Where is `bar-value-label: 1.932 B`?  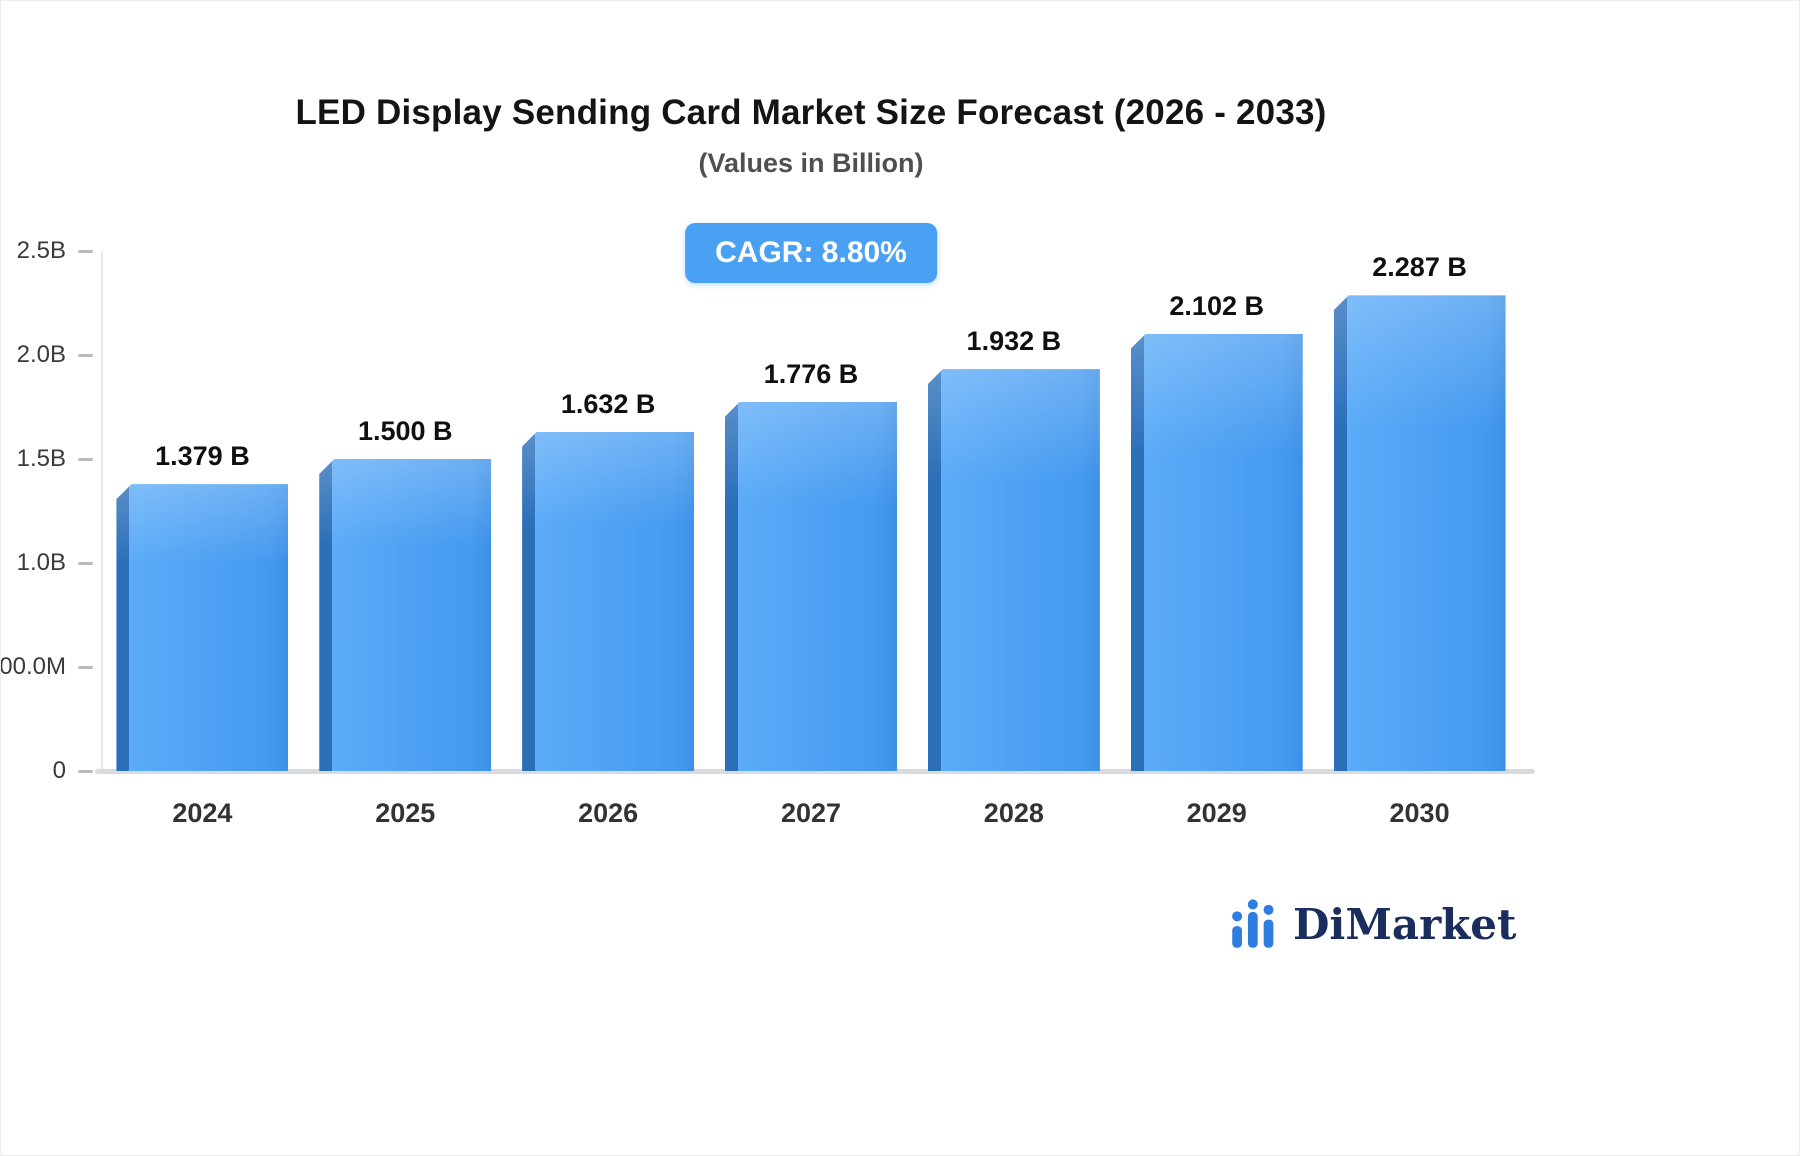
bar-value-label: 1.932 B is located at coordinates (1014, 341).